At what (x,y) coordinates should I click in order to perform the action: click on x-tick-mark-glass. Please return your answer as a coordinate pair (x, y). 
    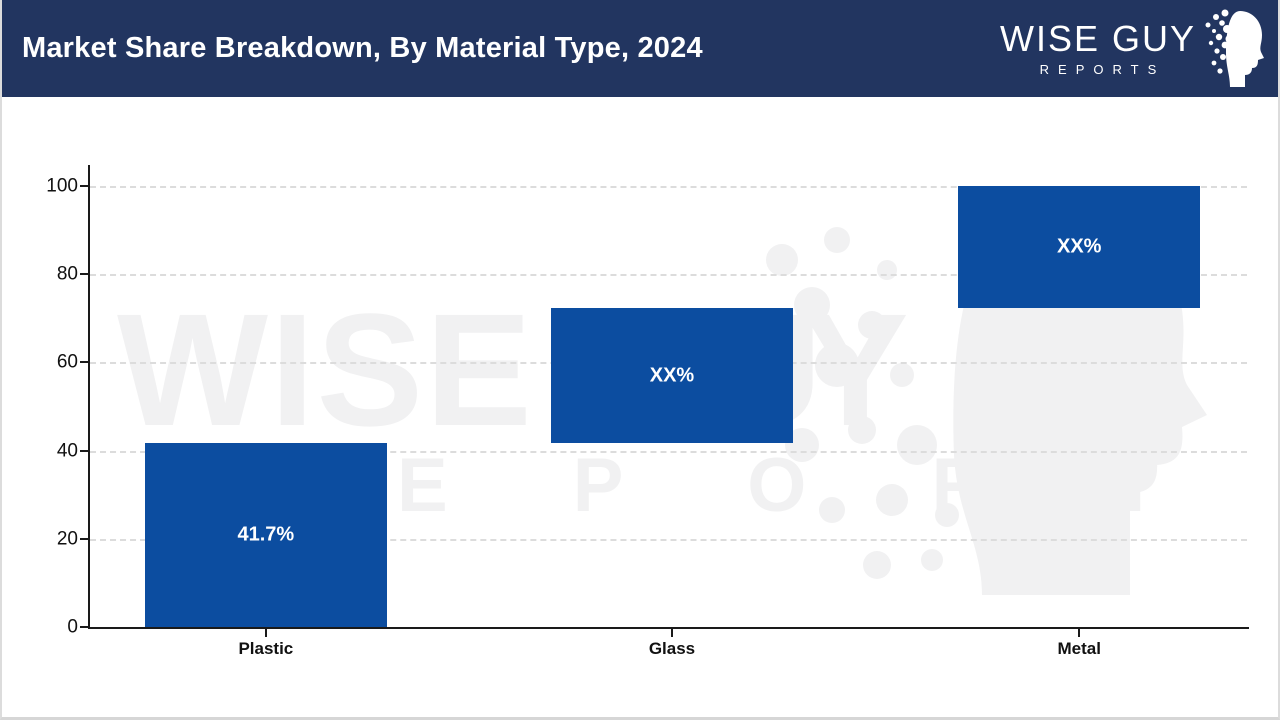
    Looking at the image, I should click on (671, 633).